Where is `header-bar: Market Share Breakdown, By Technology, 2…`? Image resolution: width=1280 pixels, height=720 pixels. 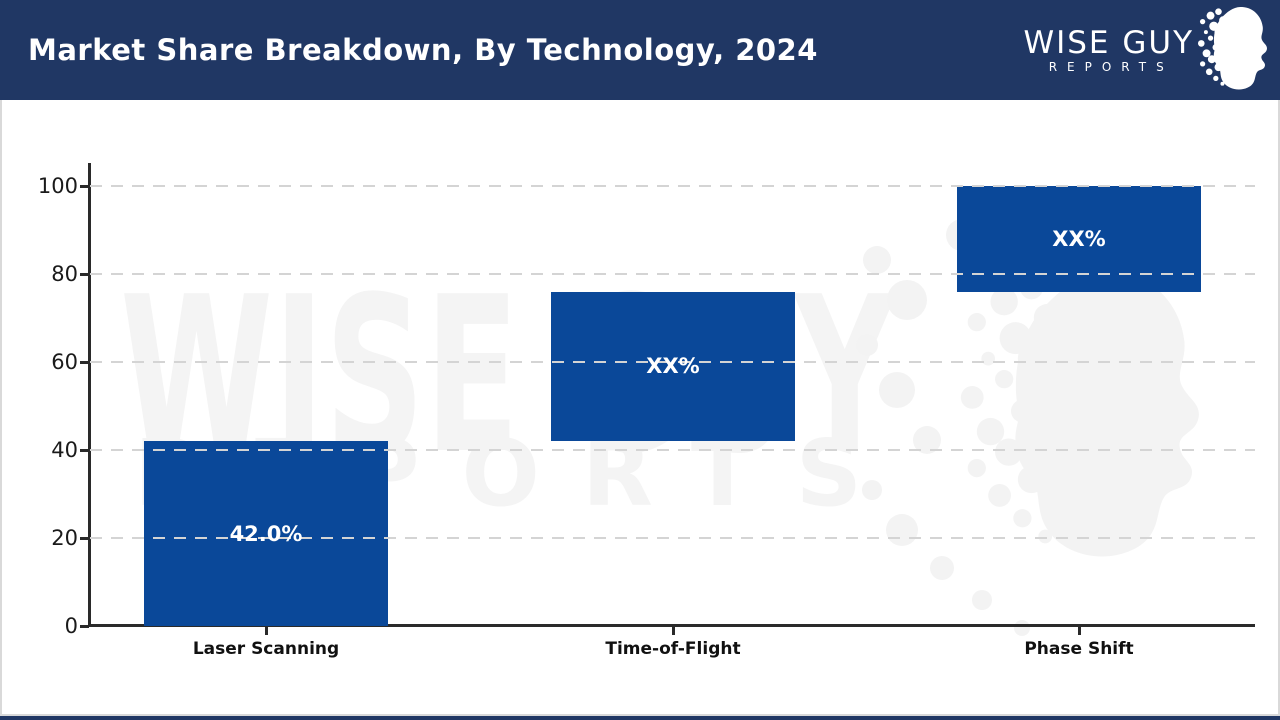 header-bar: Market Share Breakdown, By Technology, 2… is located at coordinates (640, 50).